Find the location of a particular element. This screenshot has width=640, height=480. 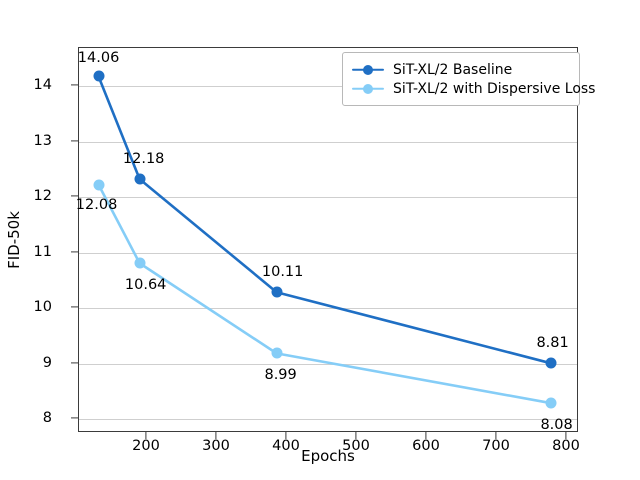

ytick-label-11: 11 is located at coordinates (42, 251).